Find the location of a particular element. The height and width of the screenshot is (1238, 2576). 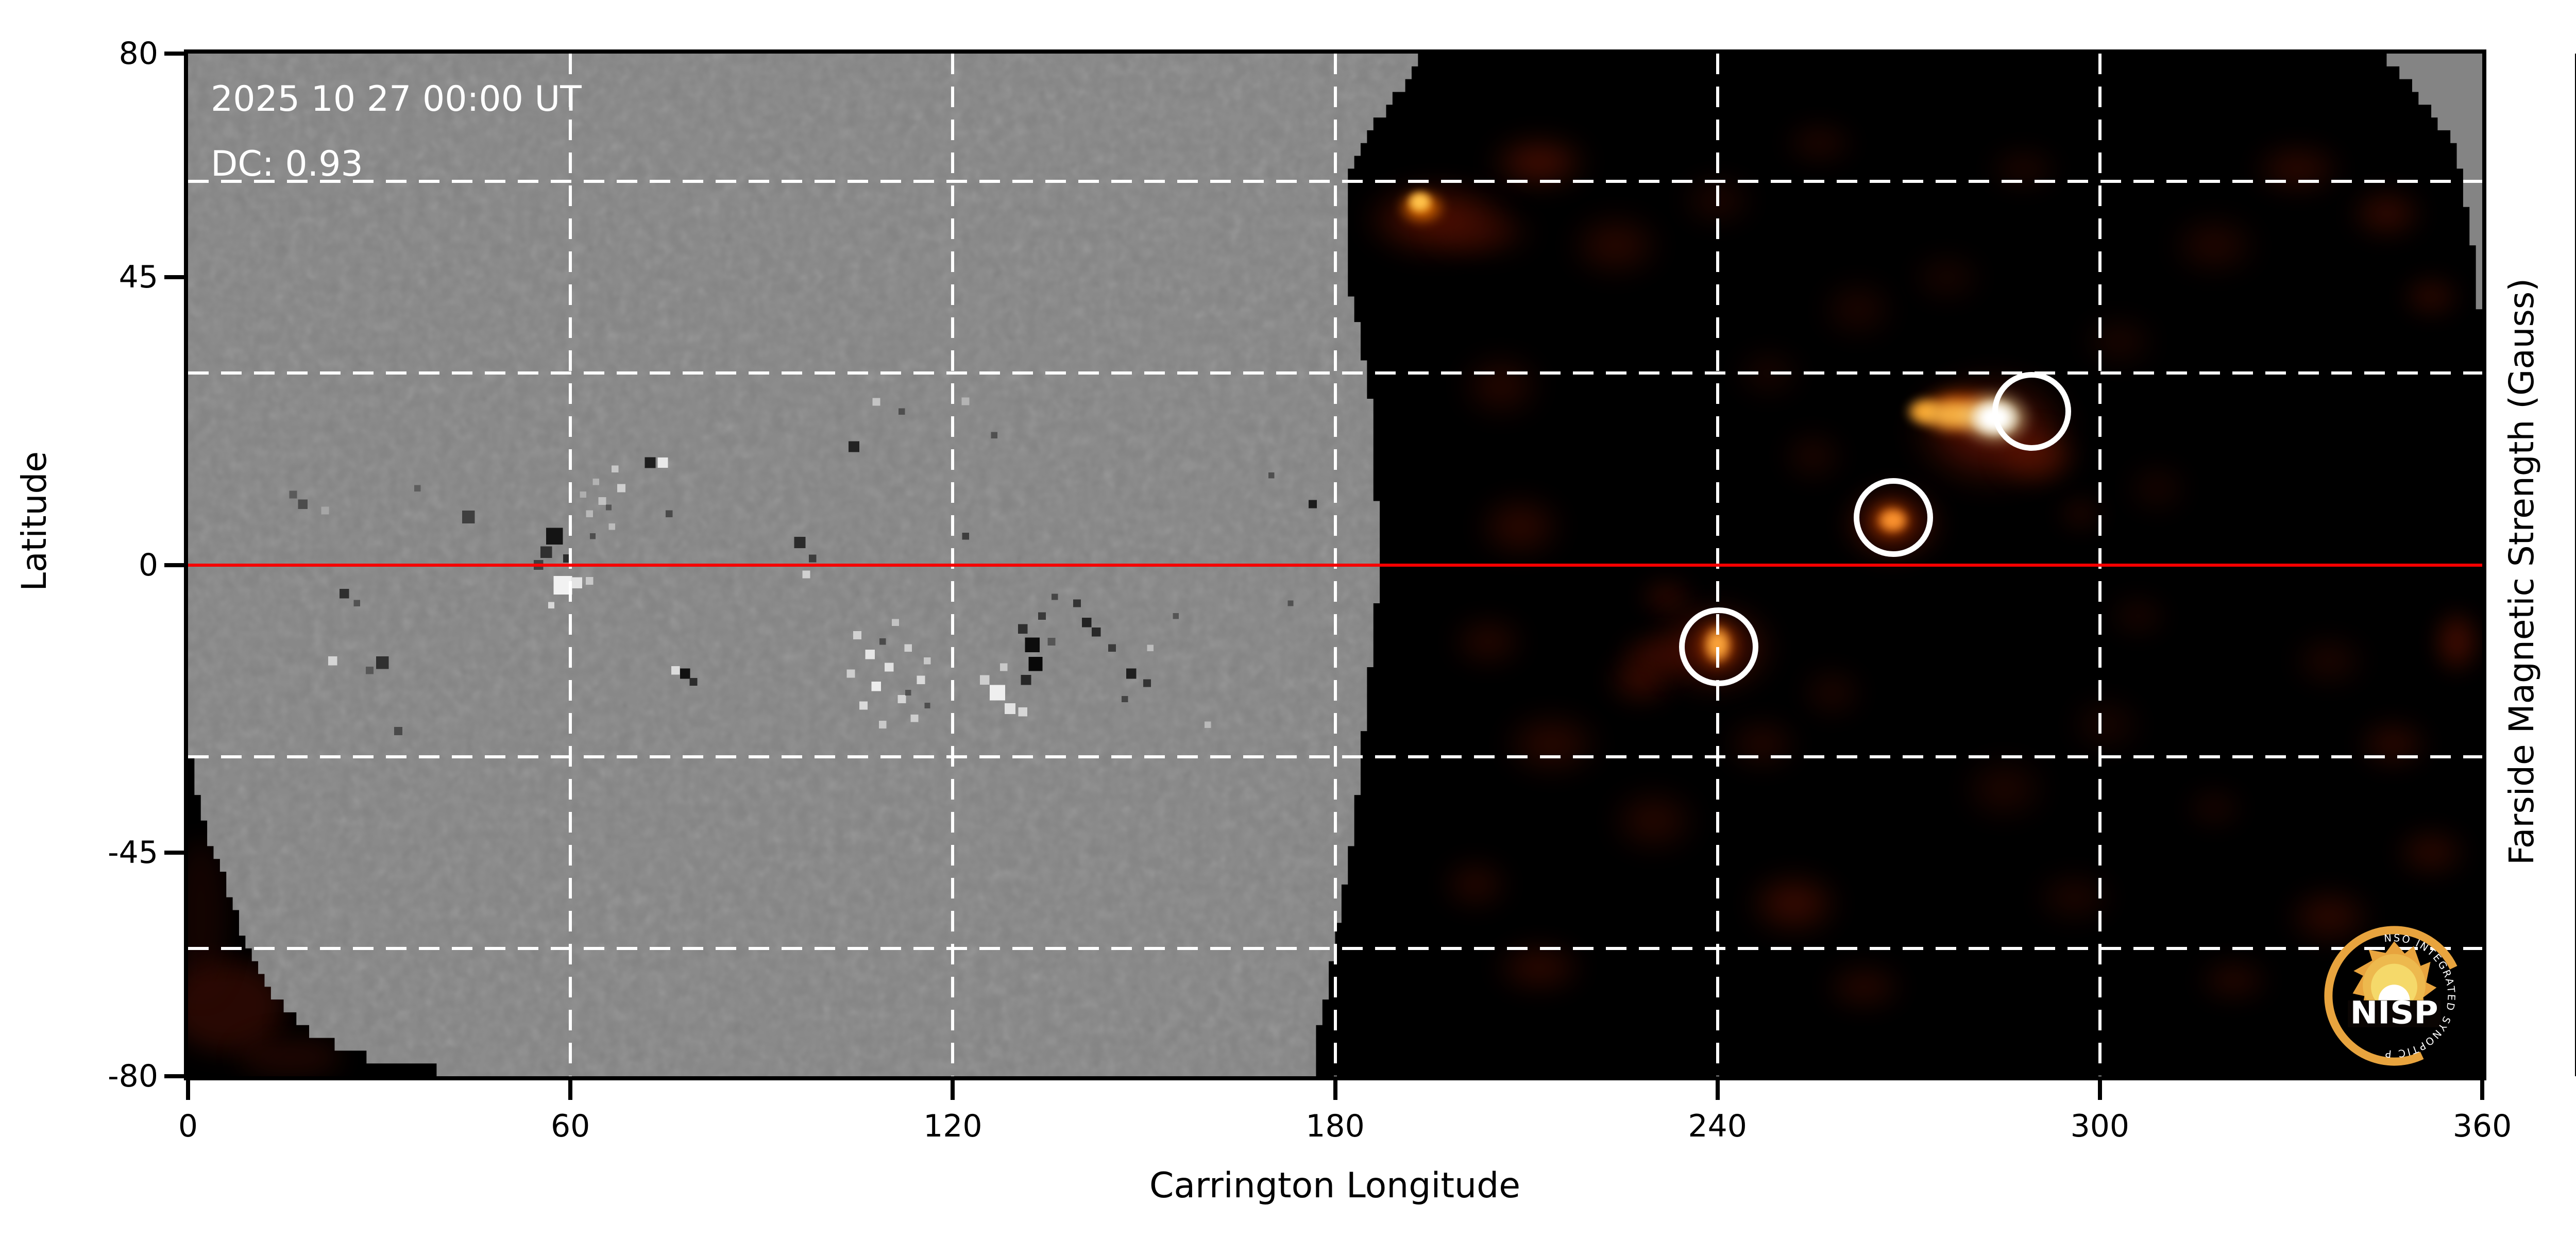

equator-line is located at coordinates (1335, 565).